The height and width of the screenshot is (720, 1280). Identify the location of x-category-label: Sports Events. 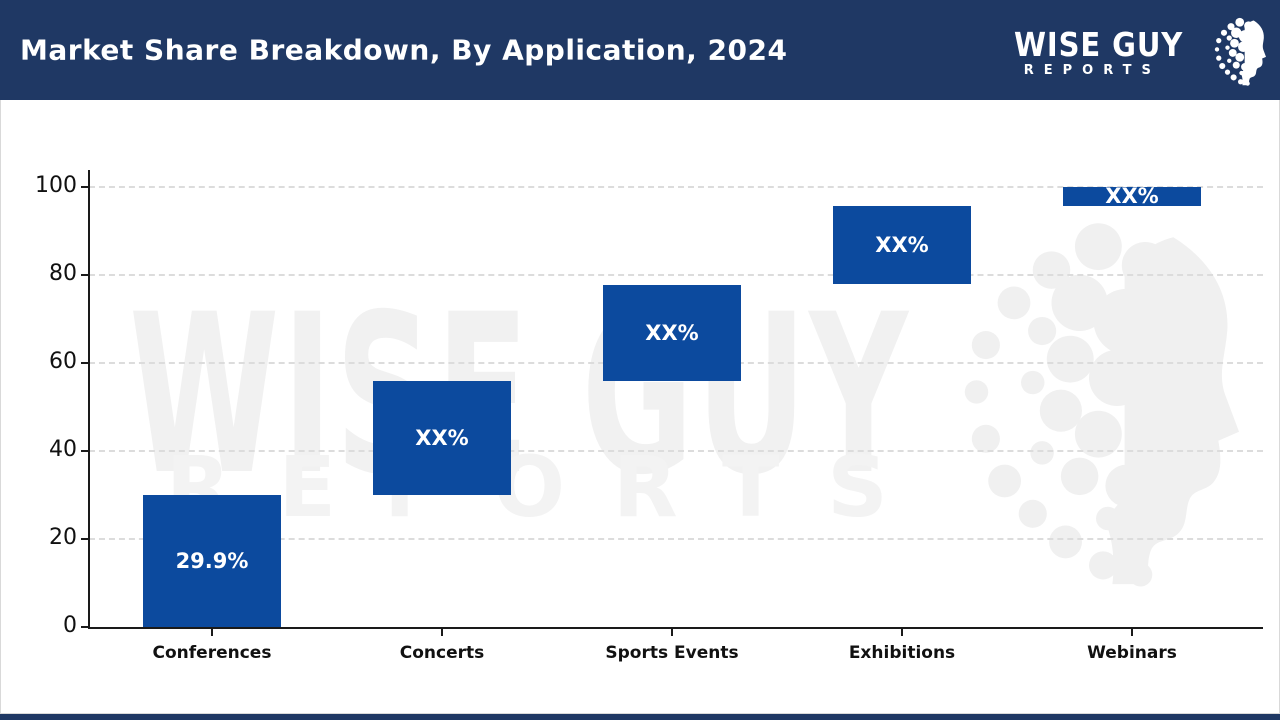
(672, 653).